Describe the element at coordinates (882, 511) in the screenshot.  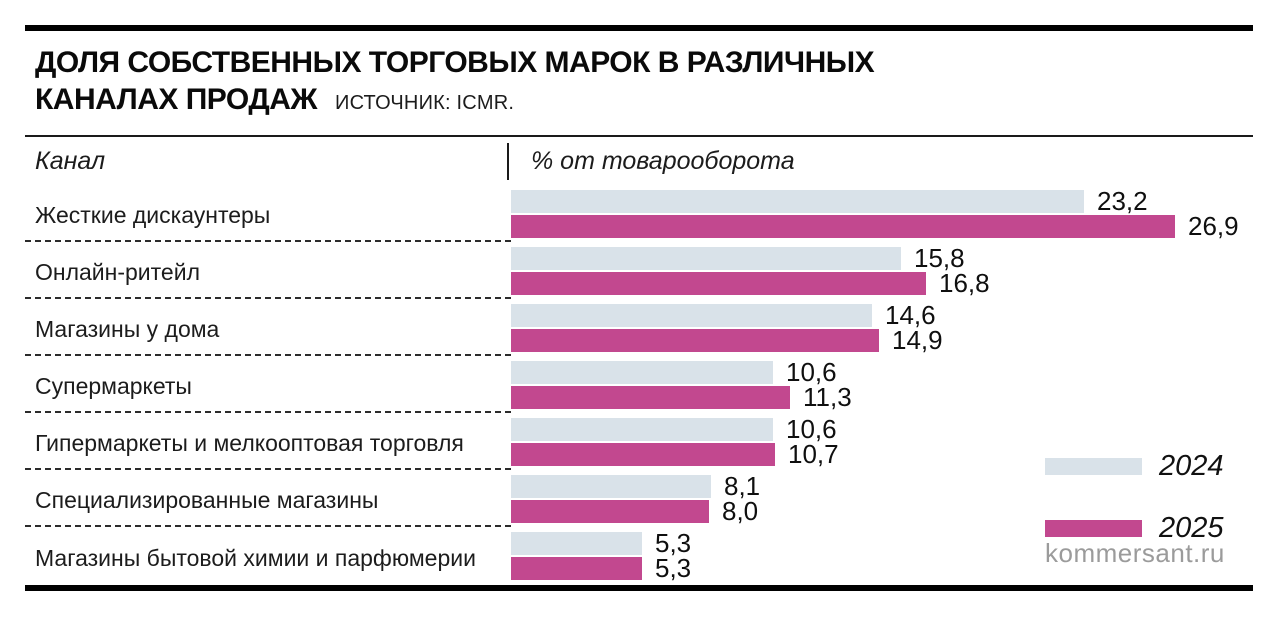
I see `bar-line-2025: 8,0` at that location.